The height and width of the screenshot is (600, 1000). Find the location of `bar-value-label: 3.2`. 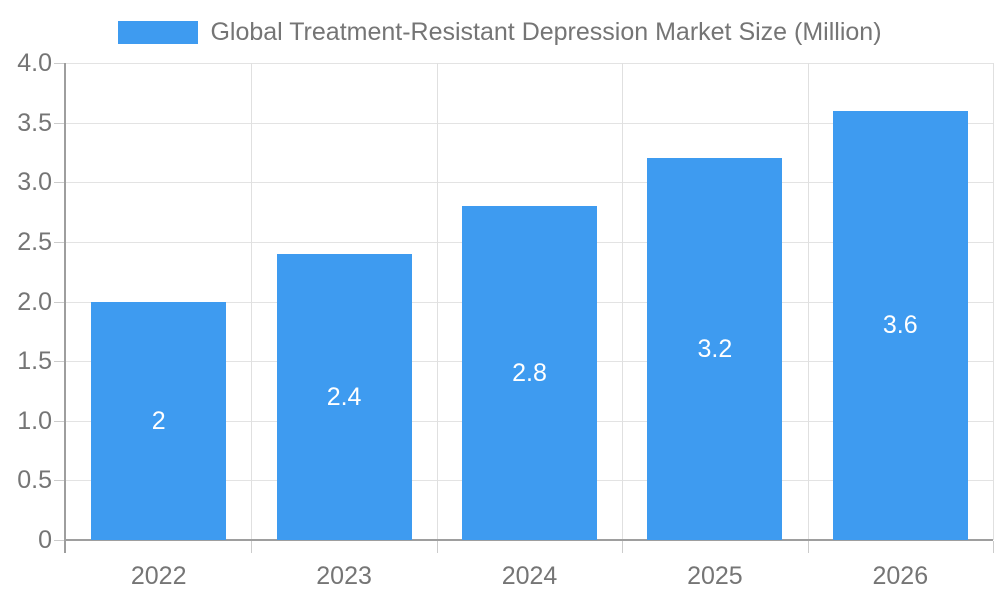

bar-value-label: 3.2 is located at coordinates (715, 349).